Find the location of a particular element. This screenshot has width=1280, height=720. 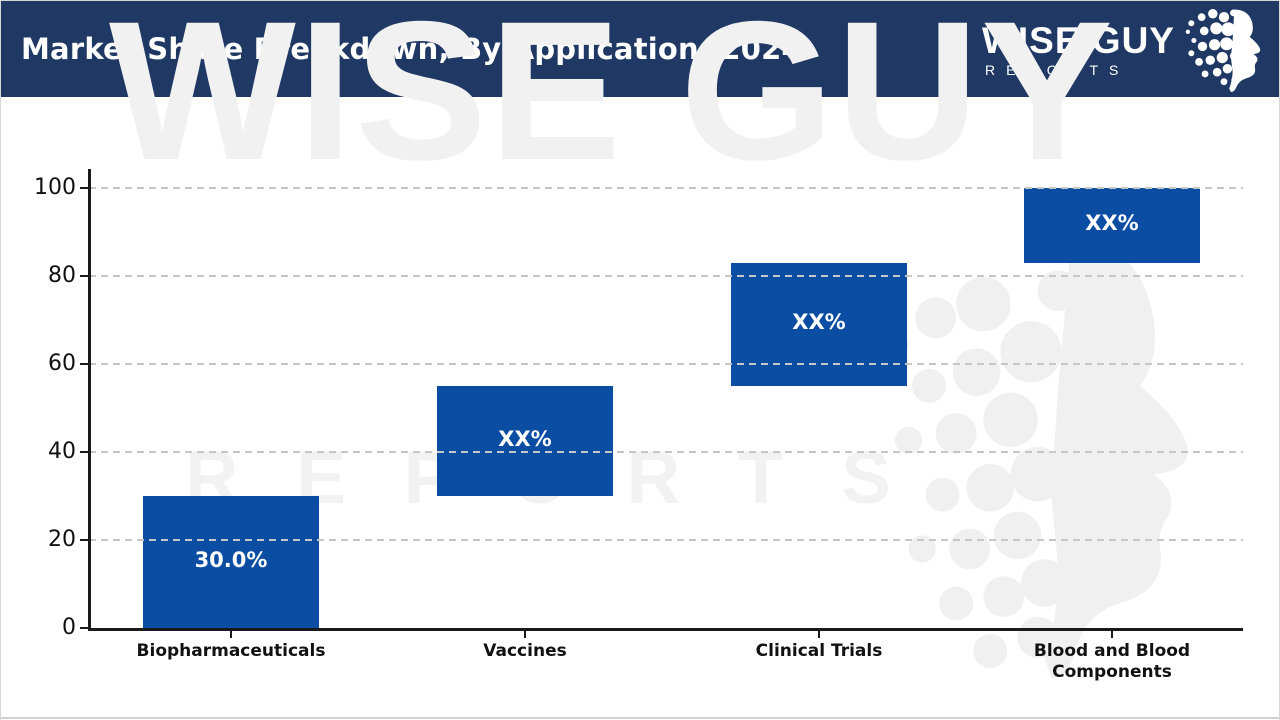

y-tick-label: 40 is located at coordinates (62, 451).